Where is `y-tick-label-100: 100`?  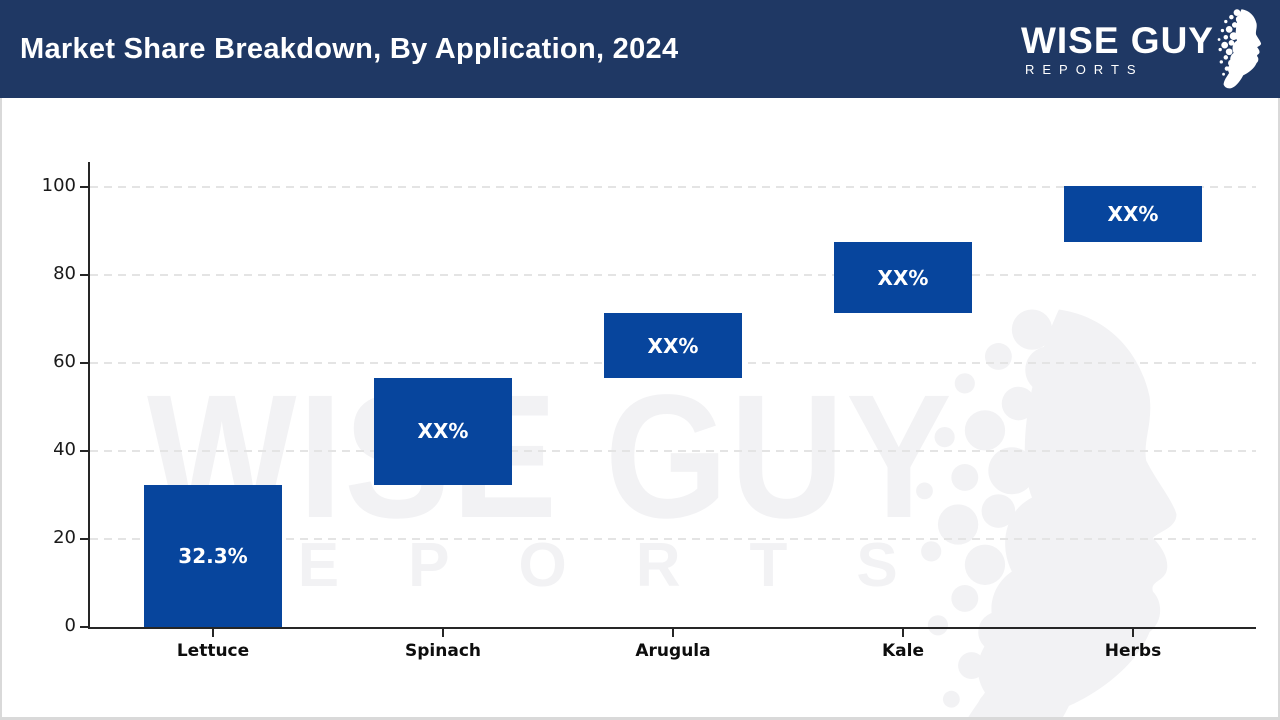 y-tick-label-100: 100 is located at coordinates (58, 185).